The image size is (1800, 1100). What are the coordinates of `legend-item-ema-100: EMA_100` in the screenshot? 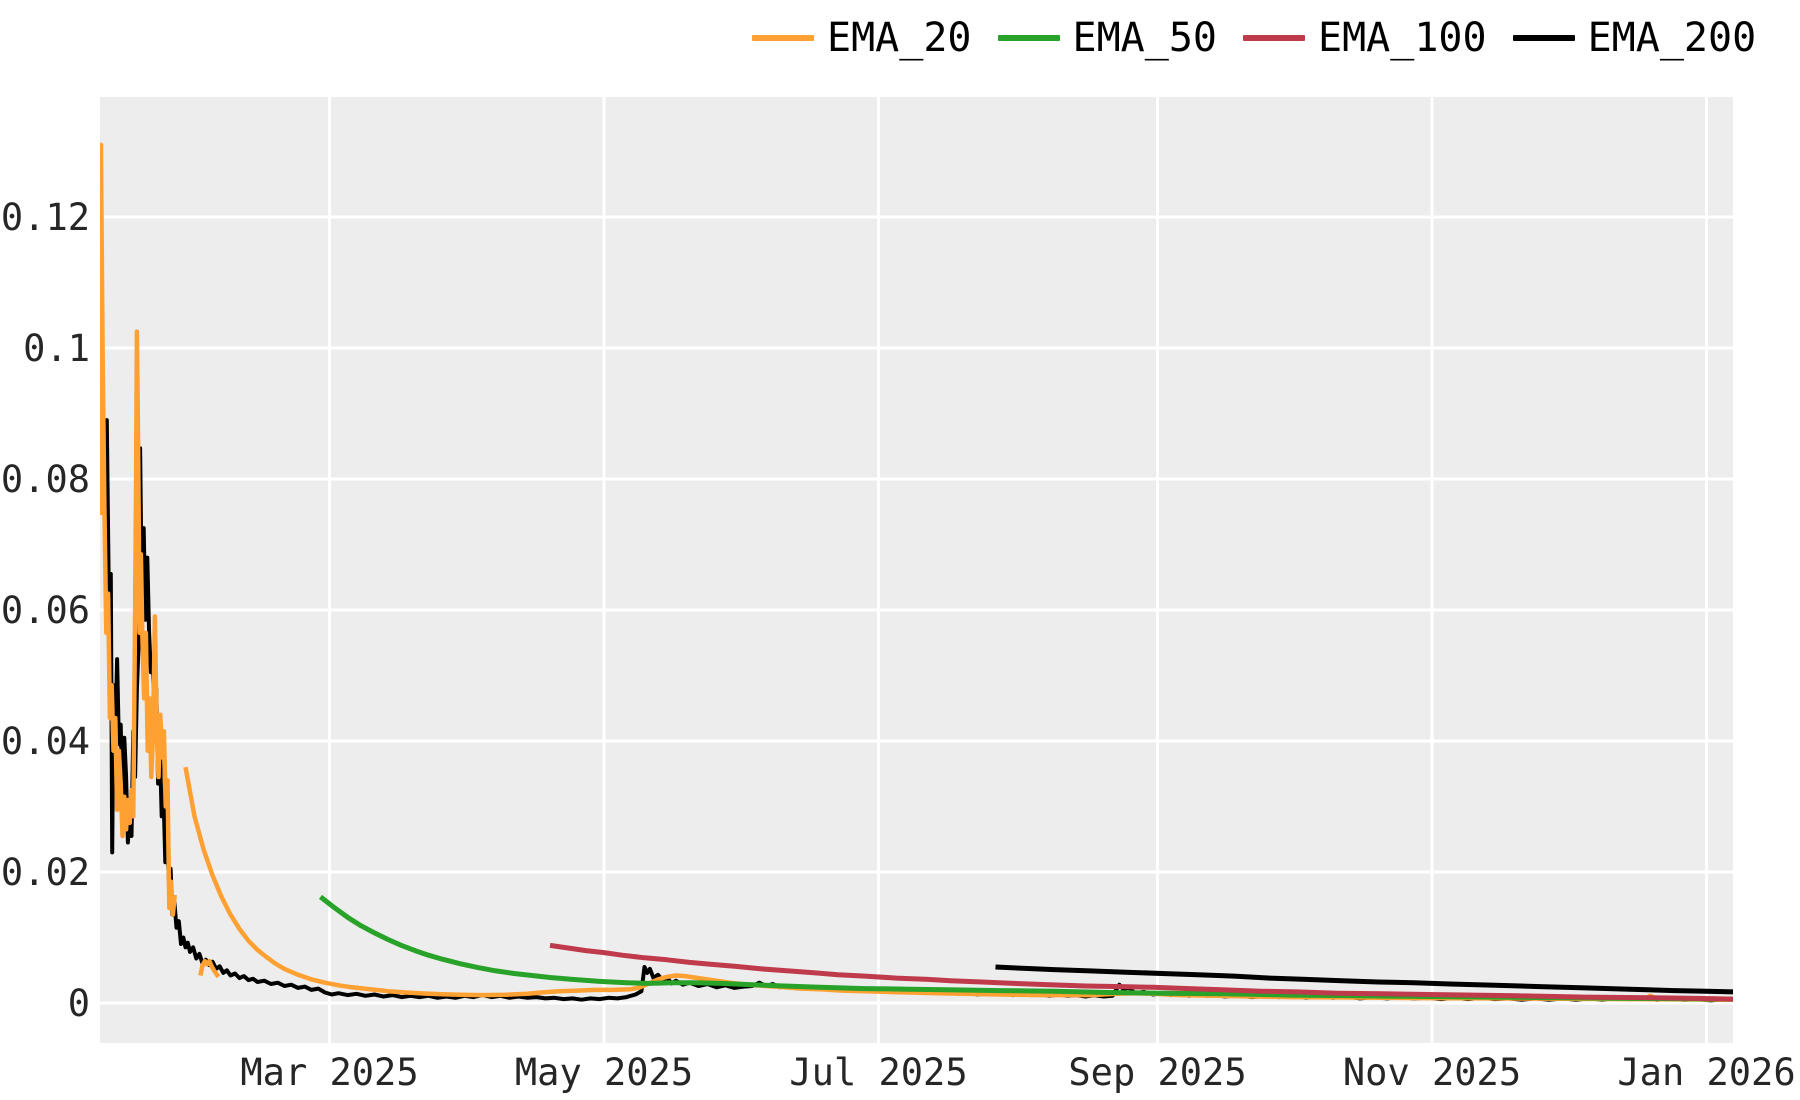 It's located at (1365, 38).